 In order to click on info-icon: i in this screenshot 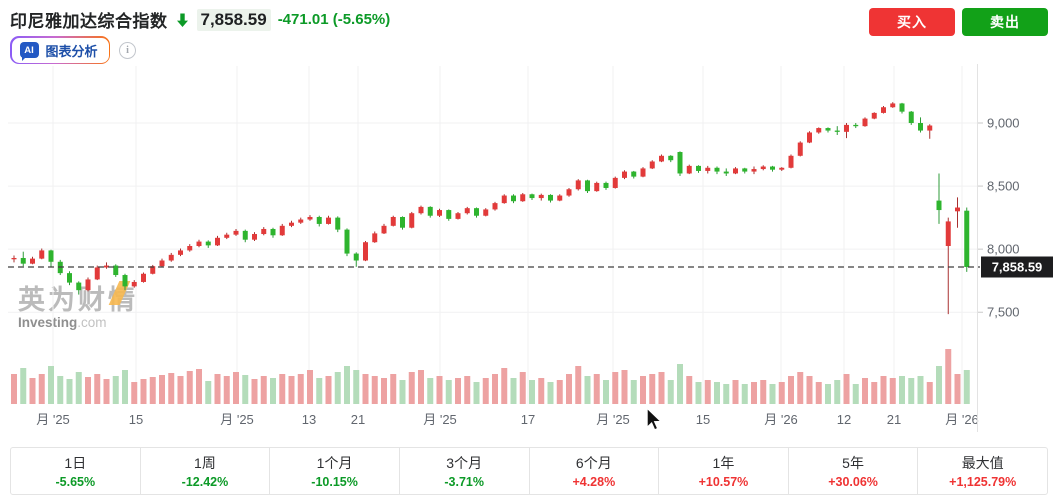, I will do `click(128, 50)`.